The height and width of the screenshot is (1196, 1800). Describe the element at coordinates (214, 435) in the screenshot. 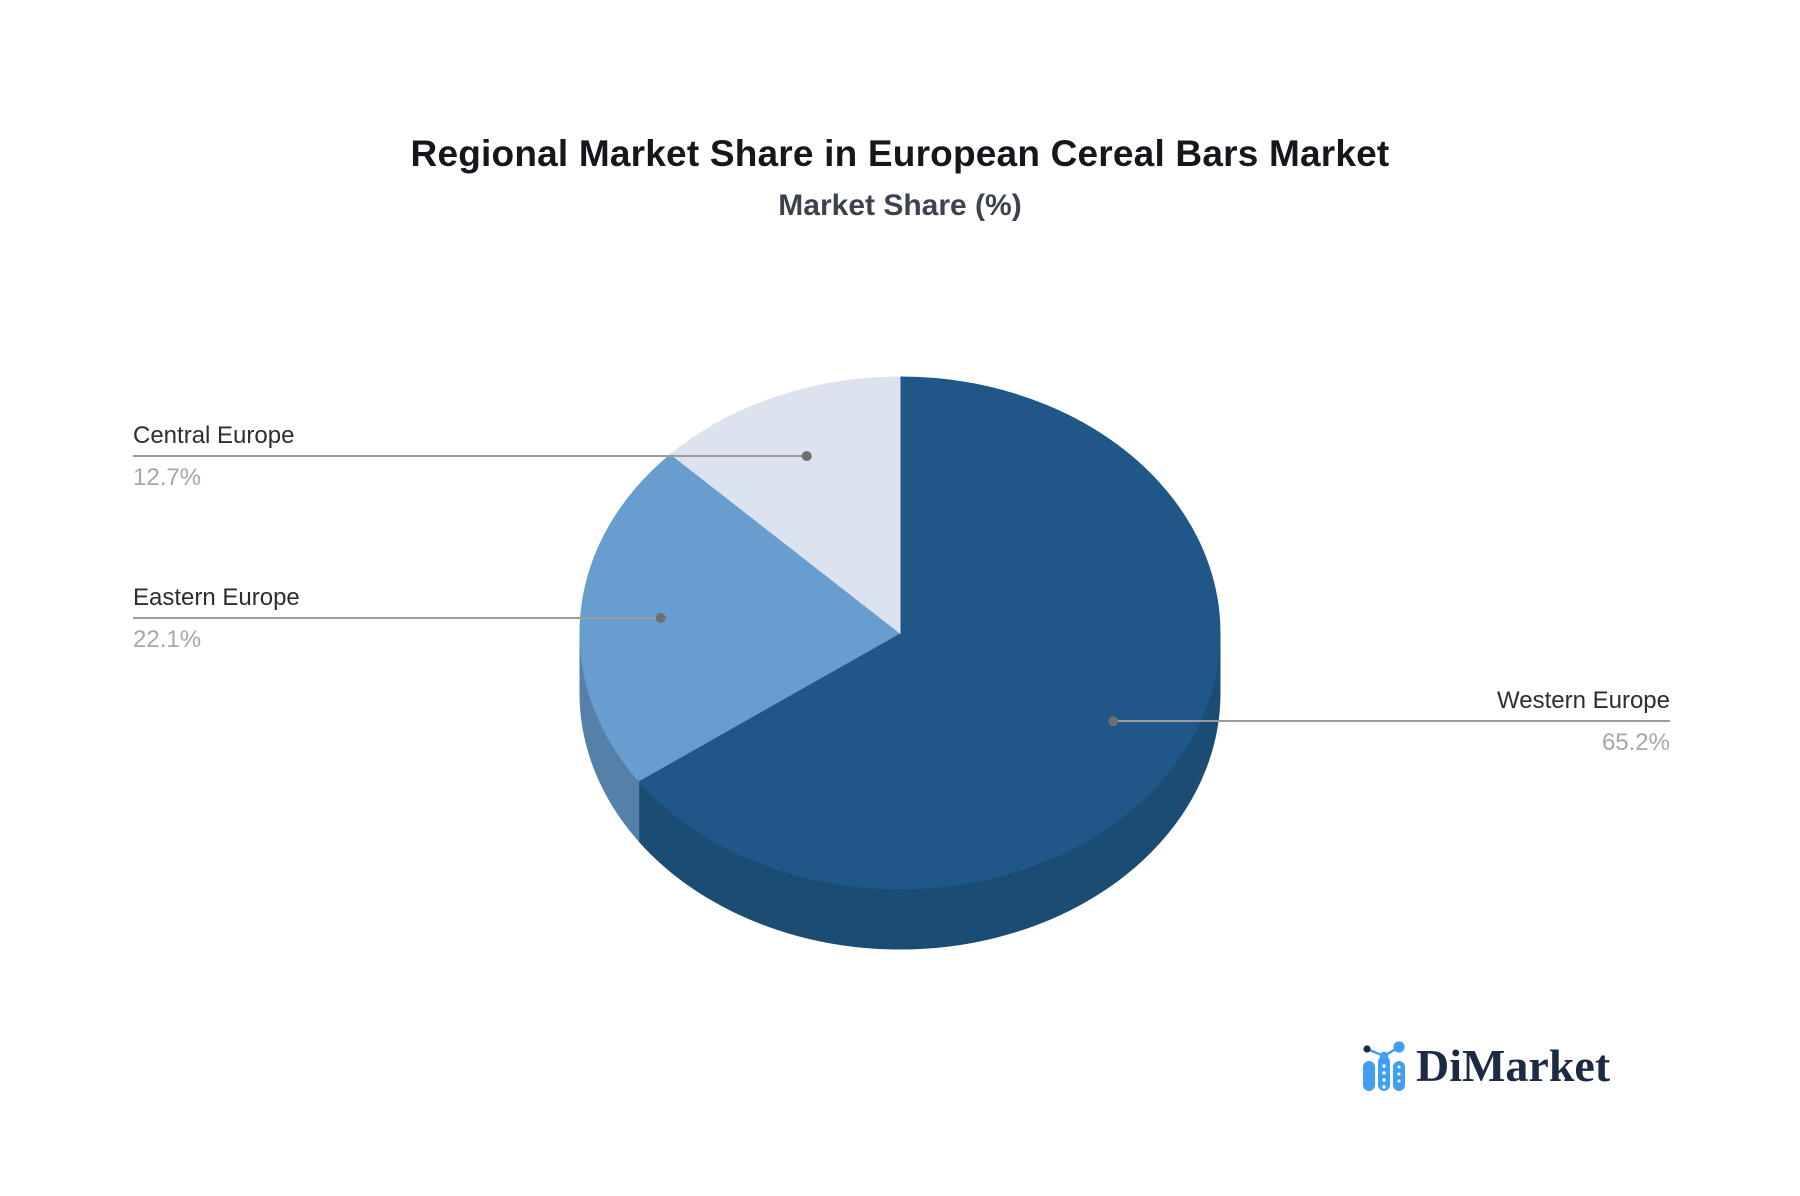

I see `pie-label-central-europe: Central Europe` at that location.